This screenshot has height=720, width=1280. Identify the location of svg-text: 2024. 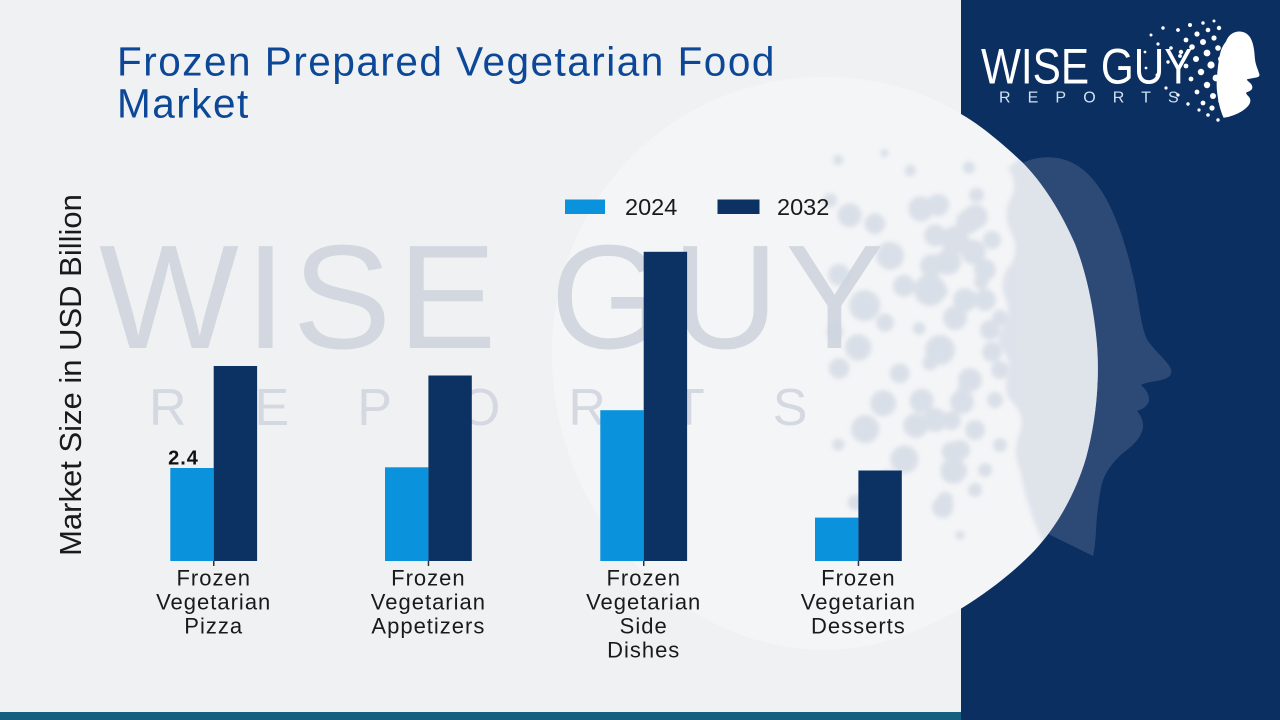
(651, 207).